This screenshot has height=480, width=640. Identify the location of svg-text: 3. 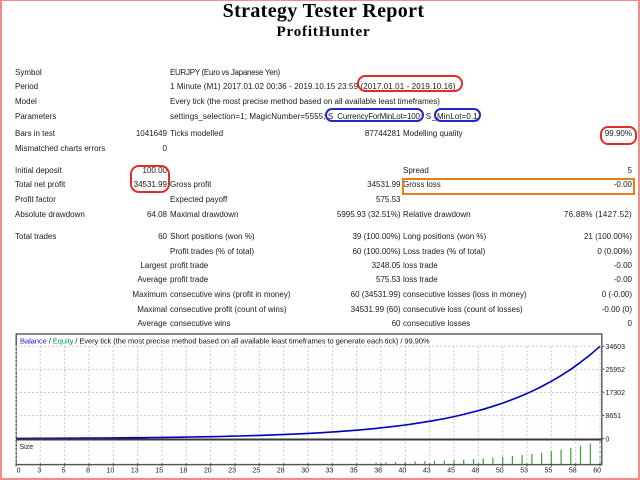
(39, 470).